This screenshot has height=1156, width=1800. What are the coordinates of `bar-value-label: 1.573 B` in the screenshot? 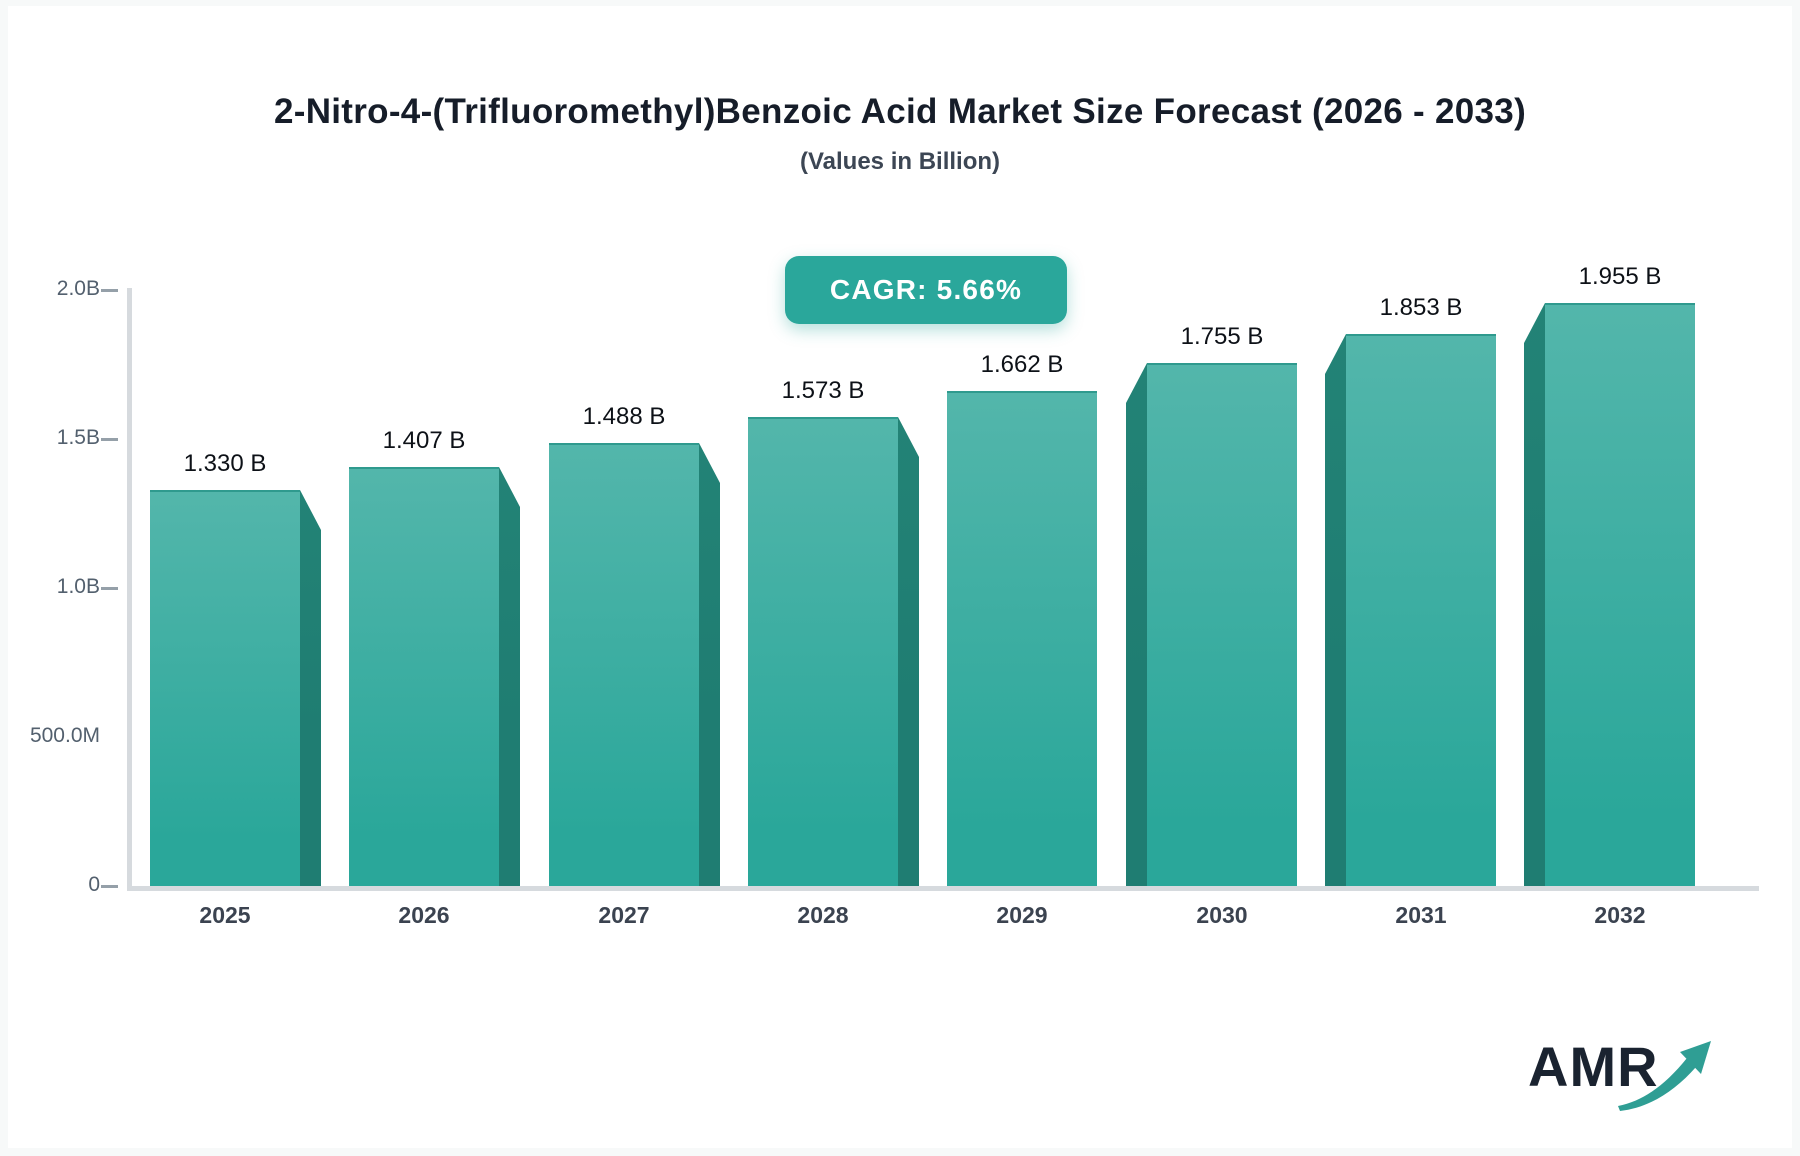 It's located at (823, 390).